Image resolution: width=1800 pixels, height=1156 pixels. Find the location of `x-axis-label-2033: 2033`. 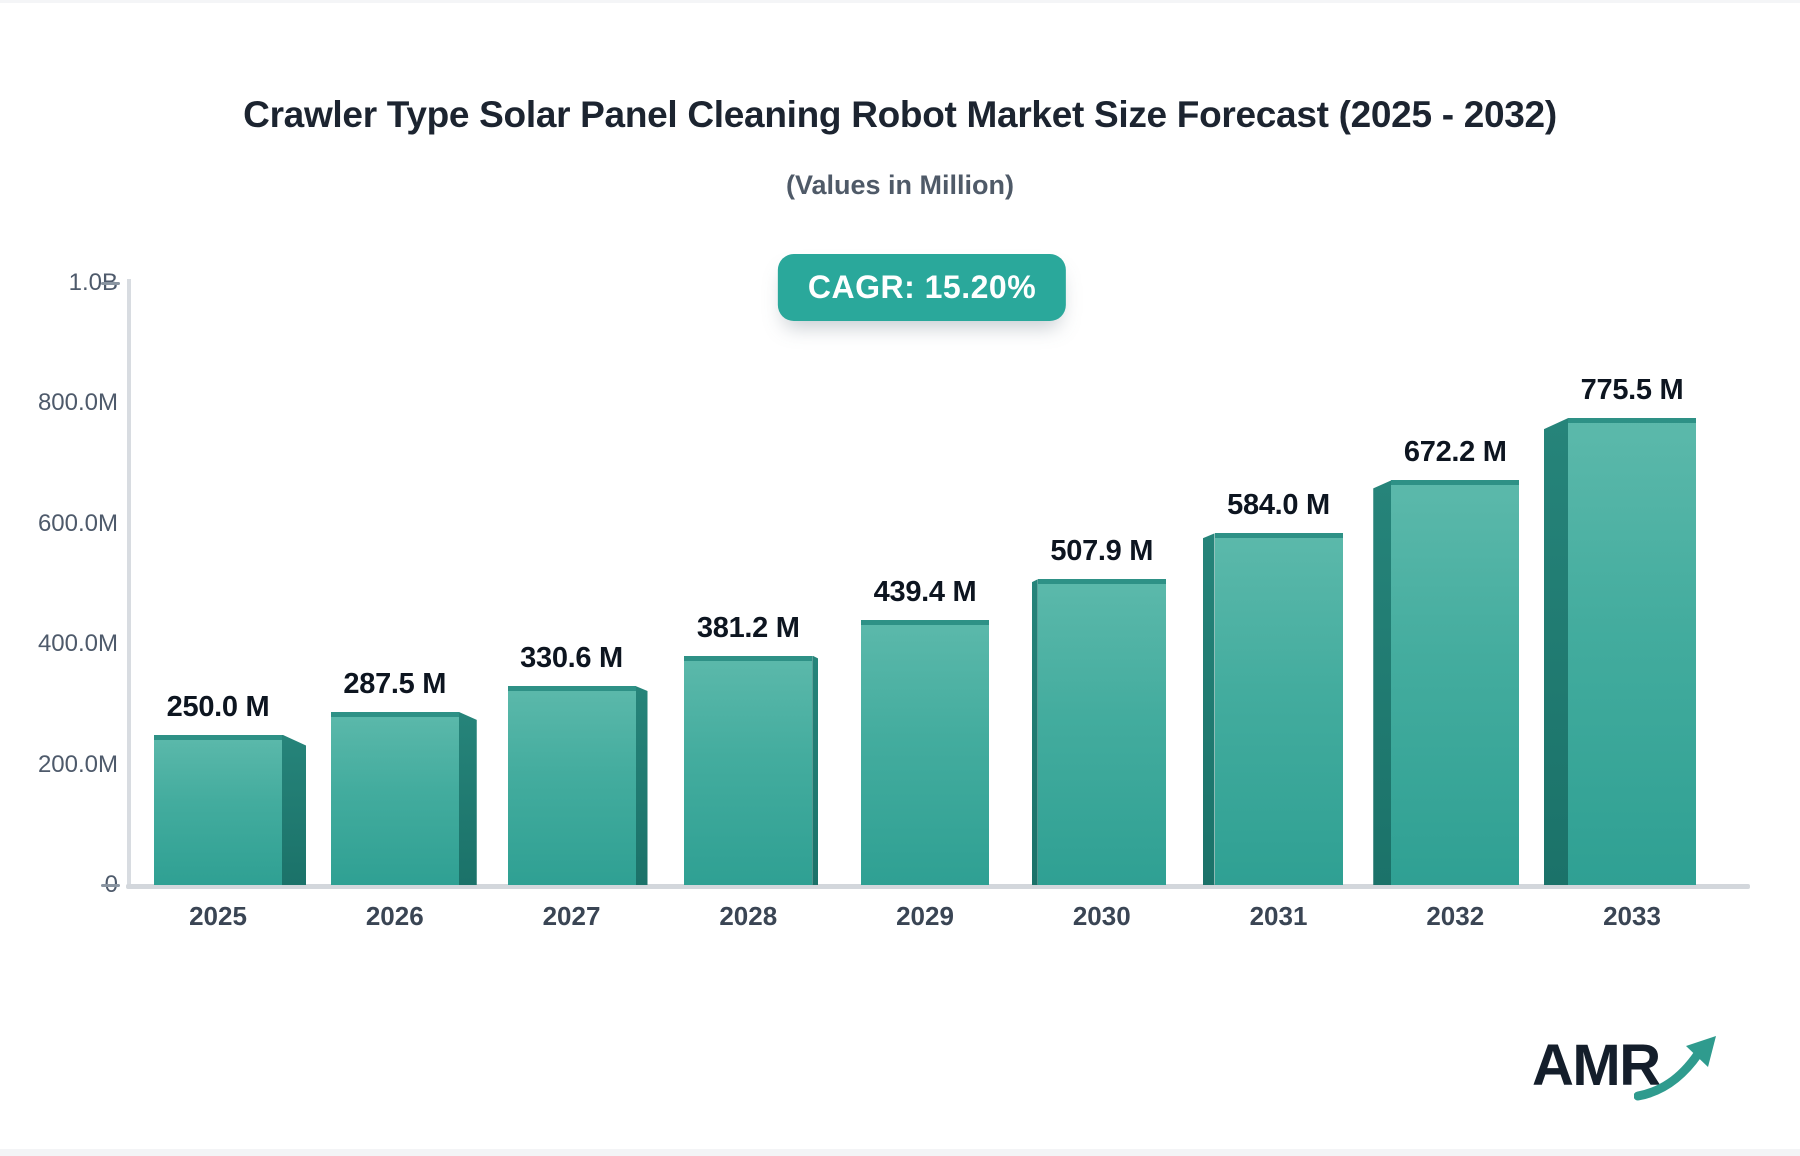

x-axis-label-2033: 2033 is located at coordinates (1632, 916).